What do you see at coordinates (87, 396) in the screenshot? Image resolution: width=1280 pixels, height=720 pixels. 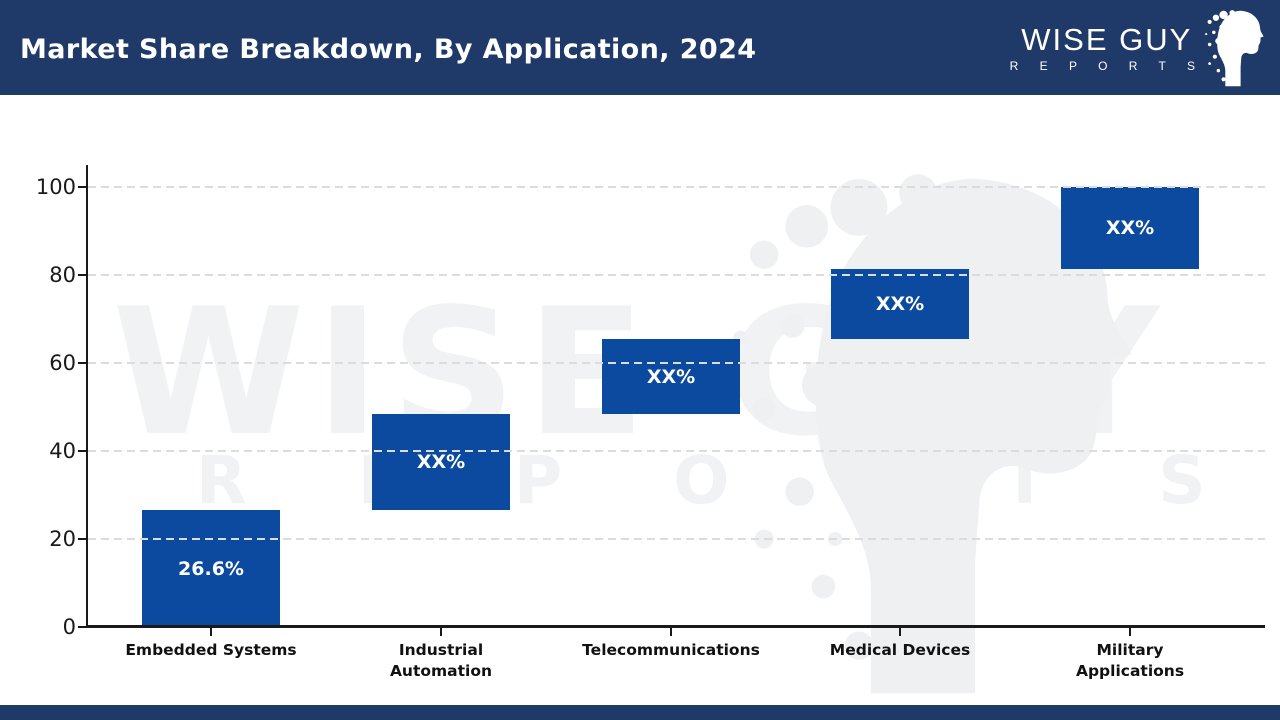 I see `y-axis-line` at bounding box center [87, 396].